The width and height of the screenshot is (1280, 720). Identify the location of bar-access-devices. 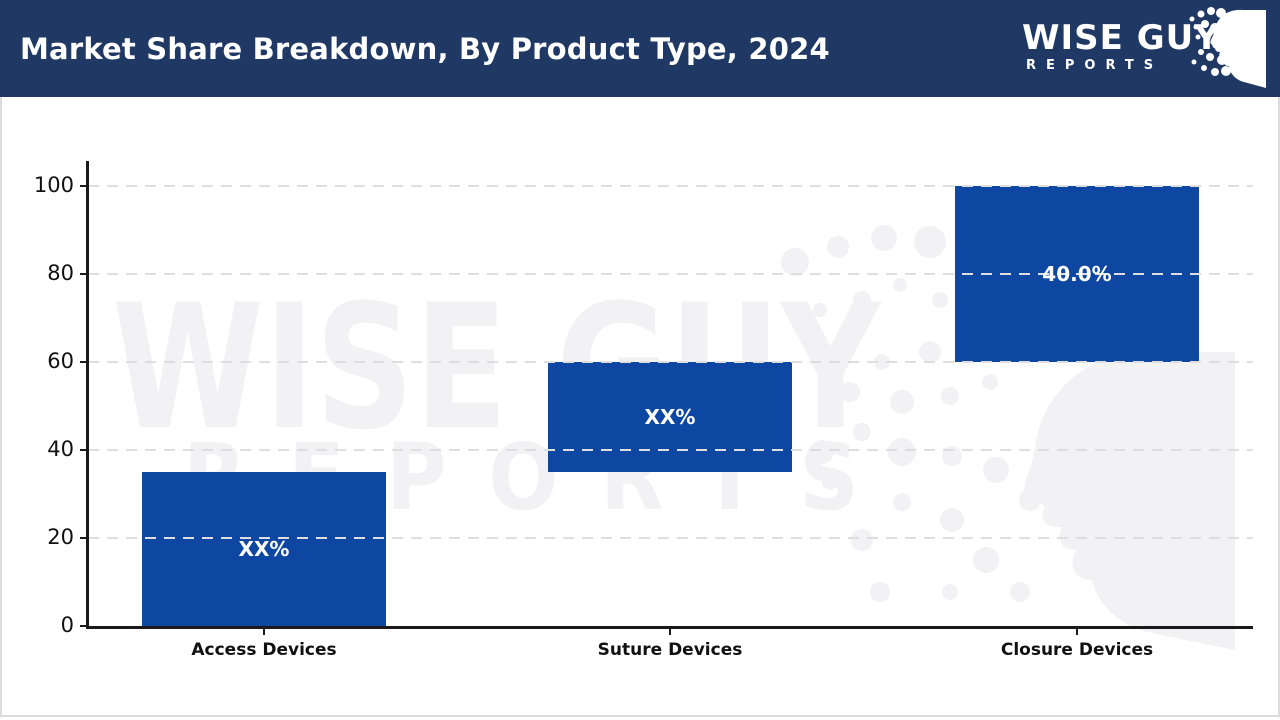
(264, 549).